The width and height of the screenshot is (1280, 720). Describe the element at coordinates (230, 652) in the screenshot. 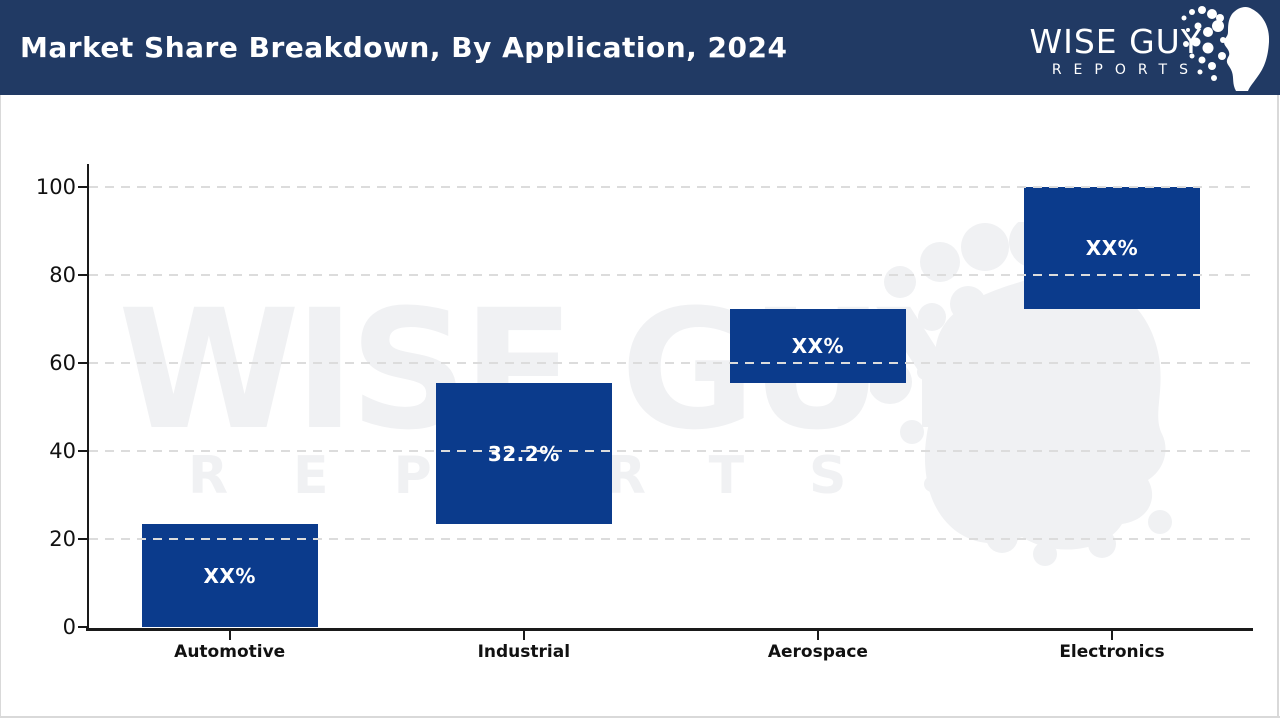

I see `category-label-automotive: Automotive` at that location.